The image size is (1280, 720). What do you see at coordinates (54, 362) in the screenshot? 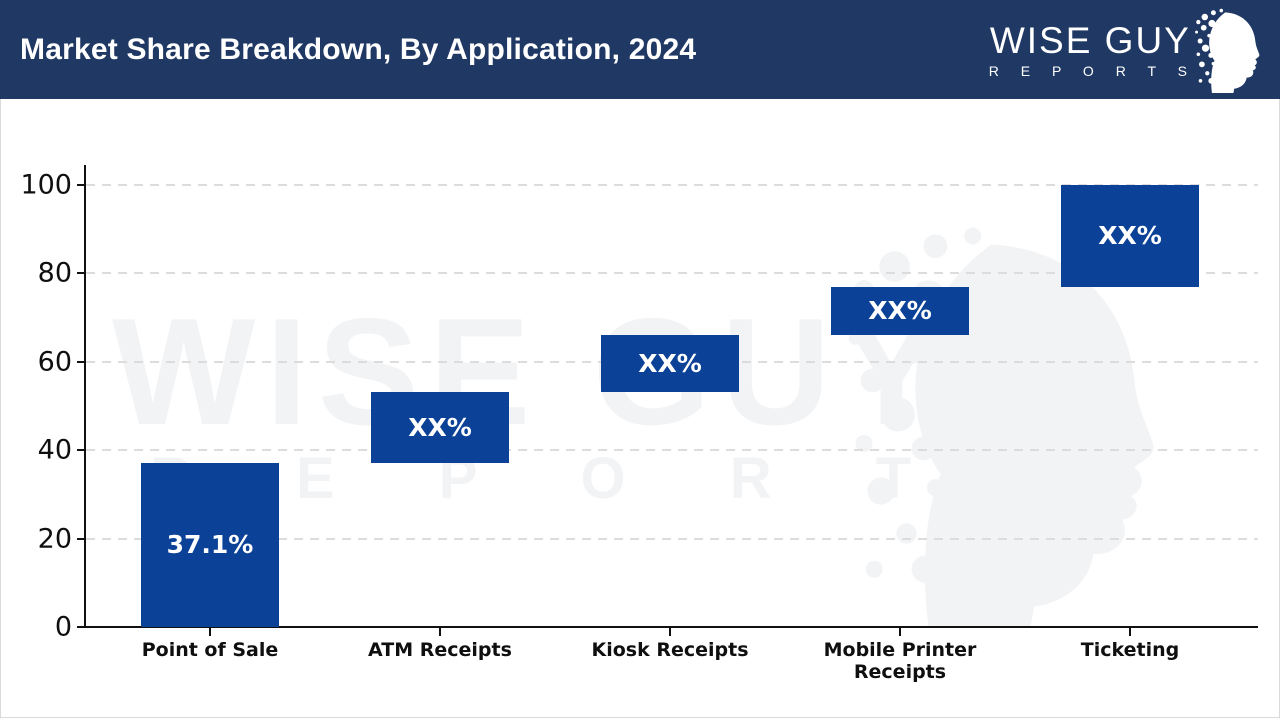
I see `y-tick-label: 60` at bounding box center [54, 362].